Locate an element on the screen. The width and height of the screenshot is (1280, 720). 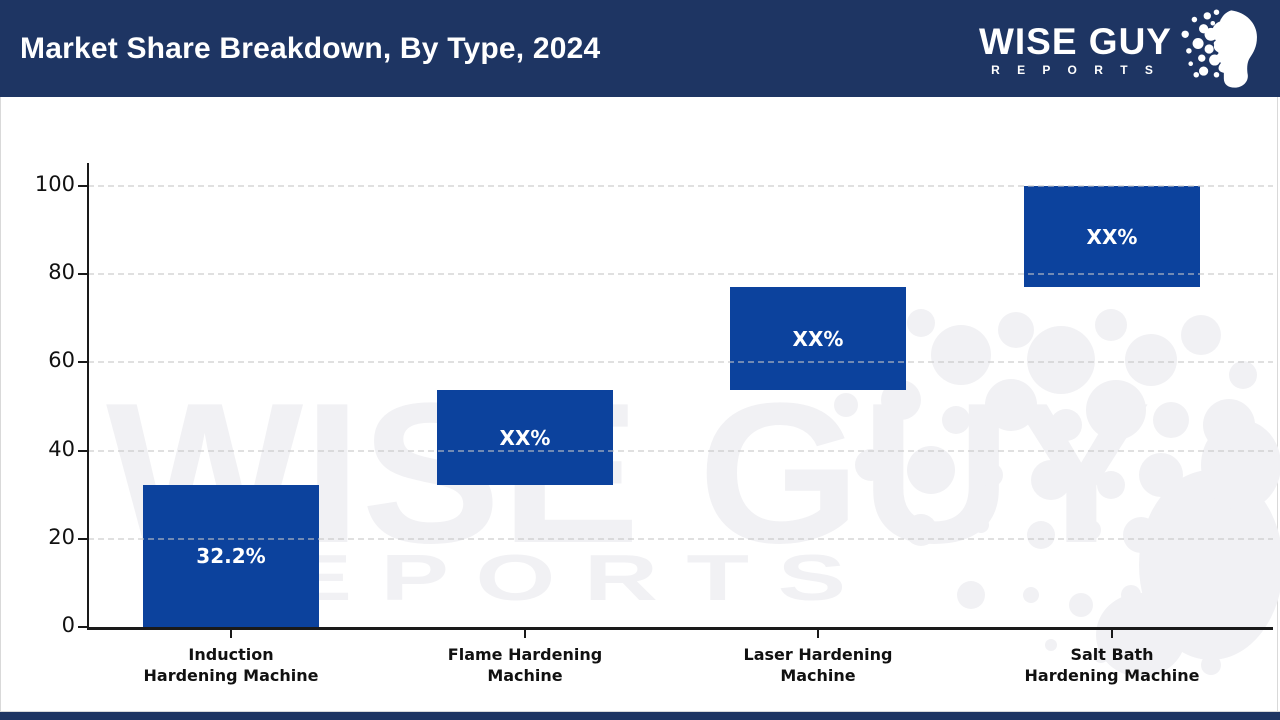
y-tick-label: 60 is located at coordinates (61, 360).